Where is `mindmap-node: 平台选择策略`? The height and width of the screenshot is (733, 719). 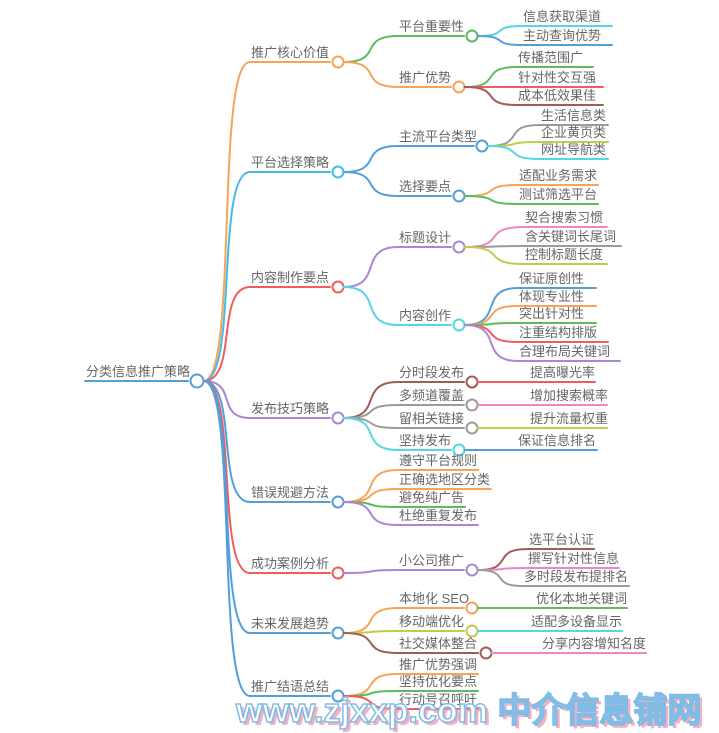
mindmap-node: 平台选择策略 is located at coordinates (273, 268).